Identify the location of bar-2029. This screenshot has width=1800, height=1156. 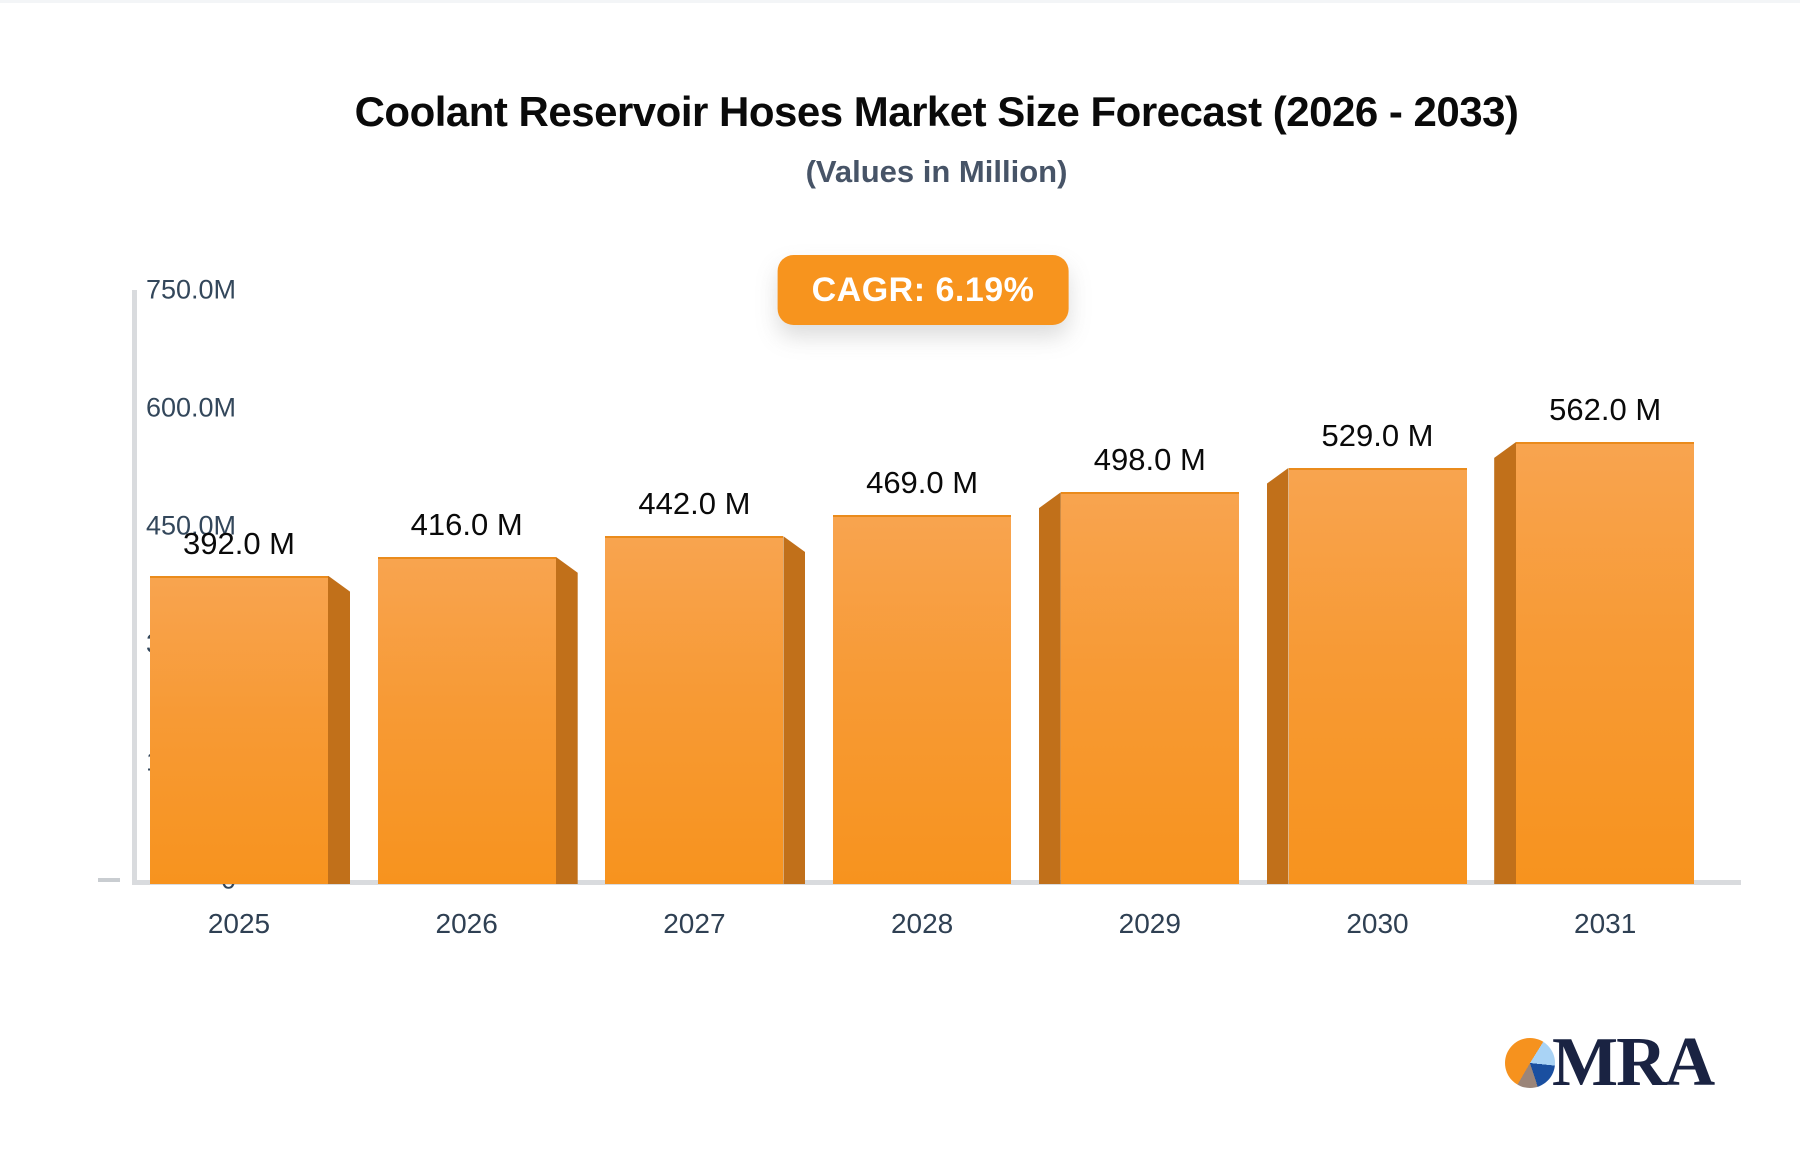
(1149, 688).